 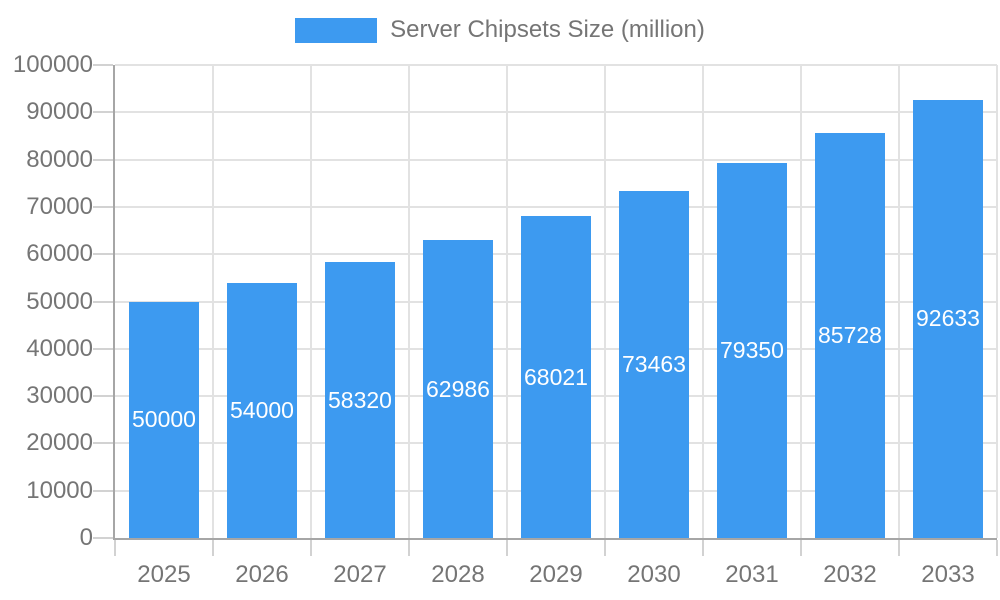 What do you see at coordinates (59, 254) in the screenshot?
I see `y-axis-label: 60000` at bounding box center [59, 254].